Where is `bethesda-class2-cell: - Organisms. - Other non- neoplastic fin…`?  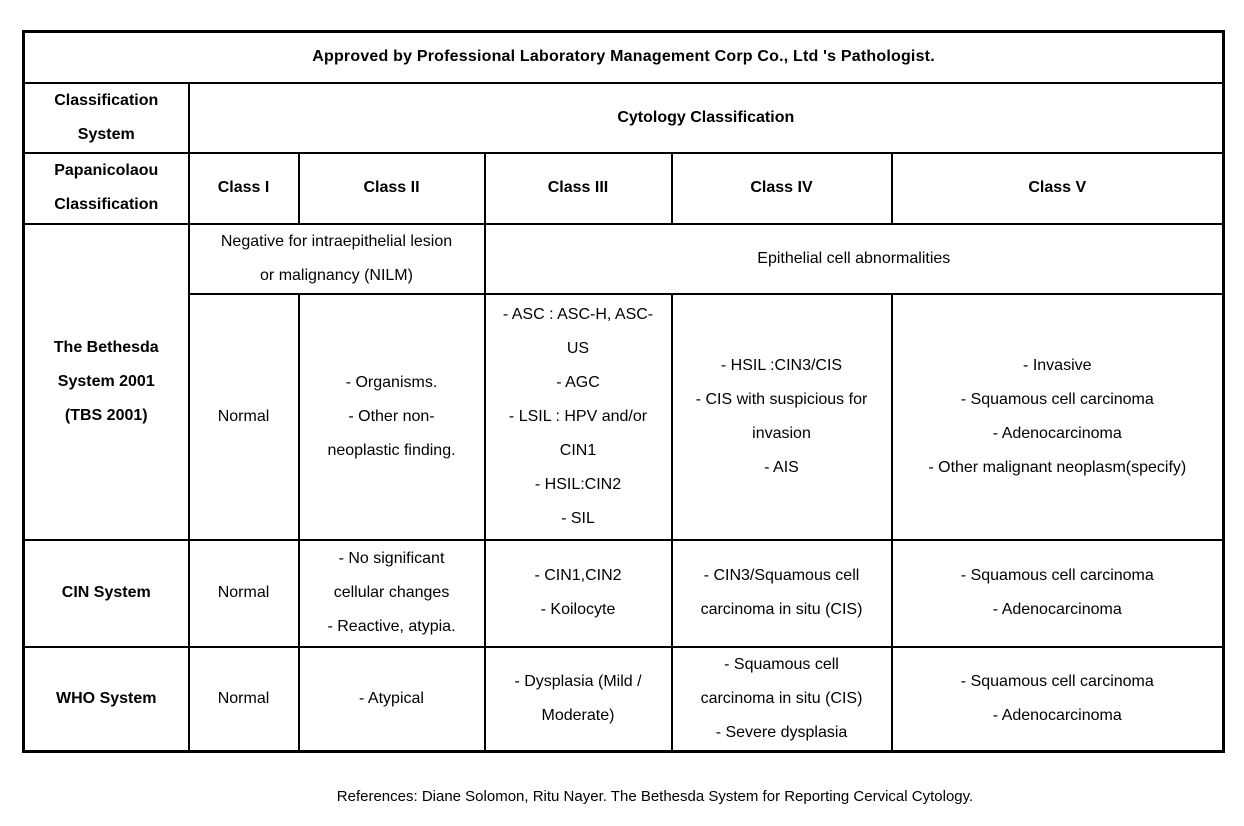 bethesda-class2-cell: - Organisms. - Other non- neoplastic fin… is located at coordinates (391, 416).